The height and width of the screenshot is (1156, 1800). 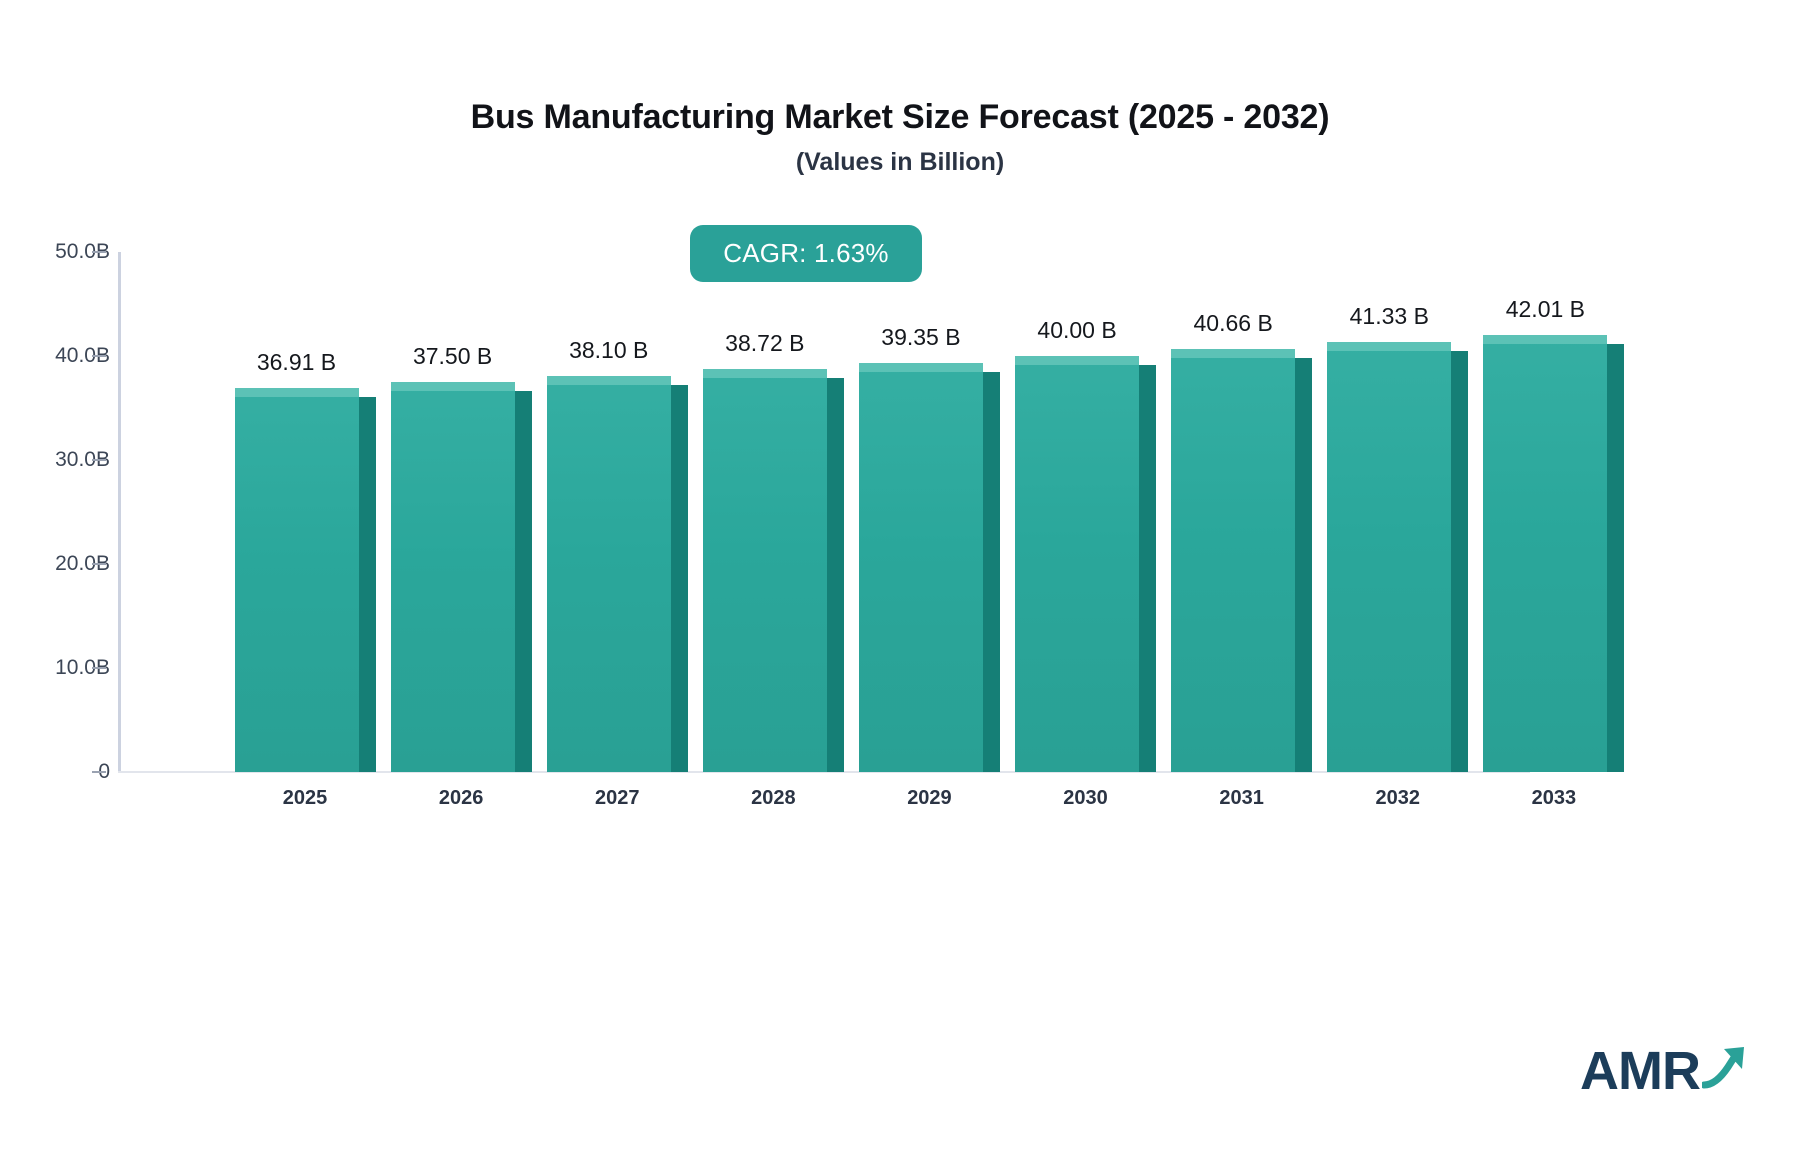 What do you see at coordinates (824, 772) in the screenshot?
I see `x-axis-line` at bounding box center [824, 772].